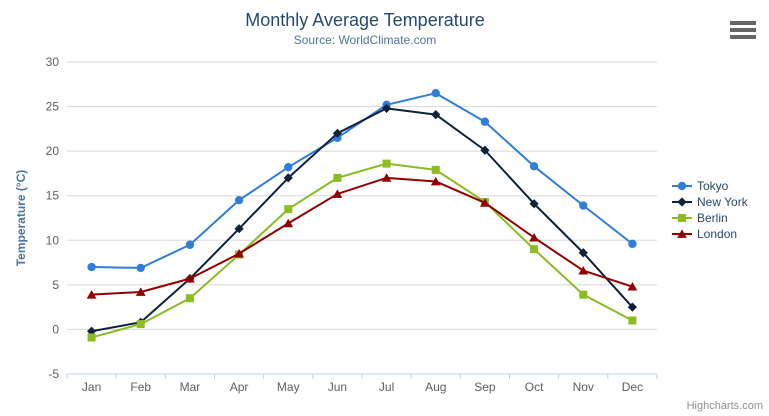 The width and height of the screenshot is (769, 416). What do you see at coordinates (91, 387) in the screenshot?
I see `x-axis-label: Jan` at bounding box center [91, 387].